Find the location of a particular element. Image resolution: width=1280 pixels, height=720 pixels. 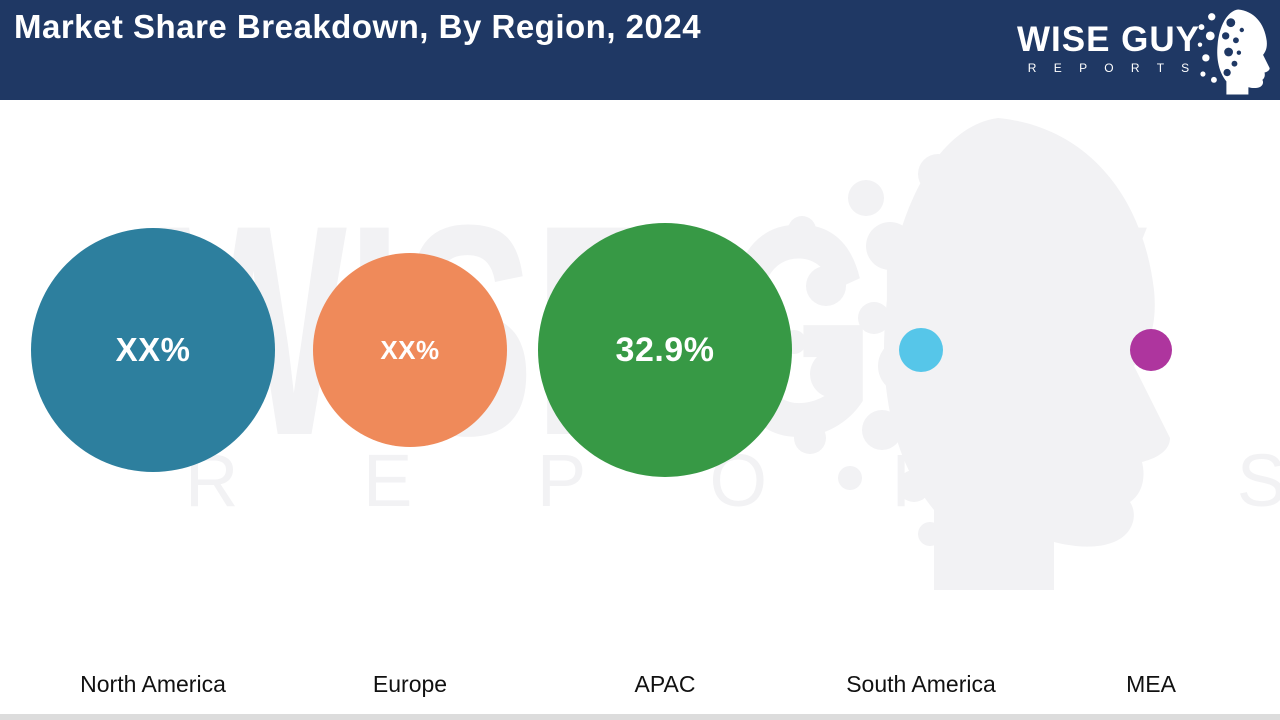

bubble-apac: 32.9% is located at coordinates (665, 350).